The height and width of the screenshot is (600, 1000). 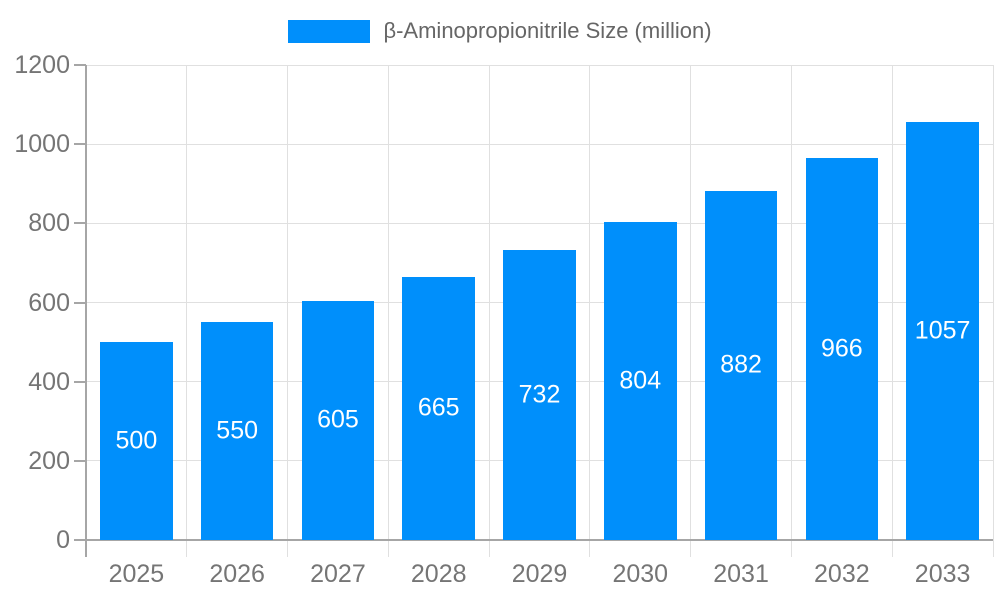 I want to click on bar-value-label: 1057, so click(x=942, y=330).